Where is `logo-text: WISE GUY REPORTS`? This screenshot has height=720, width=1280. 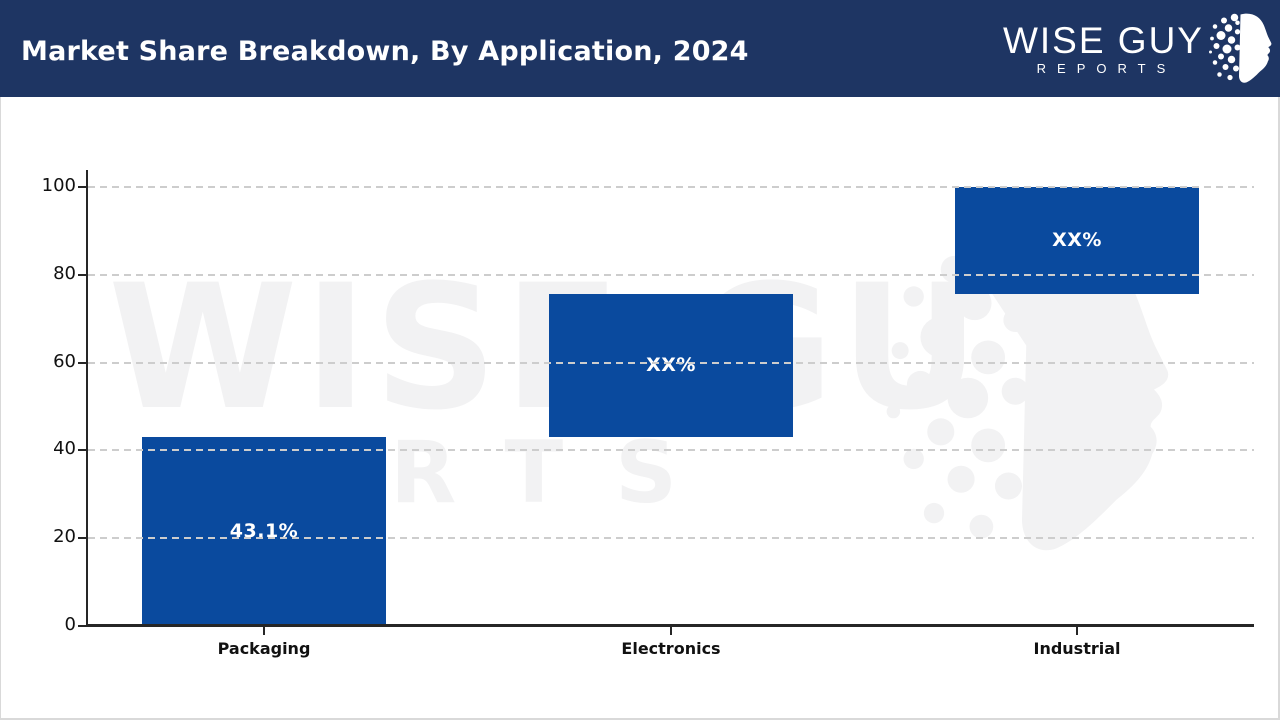
logo-text: WISE GUY REPORTS is located at coordinates (1103, 48).